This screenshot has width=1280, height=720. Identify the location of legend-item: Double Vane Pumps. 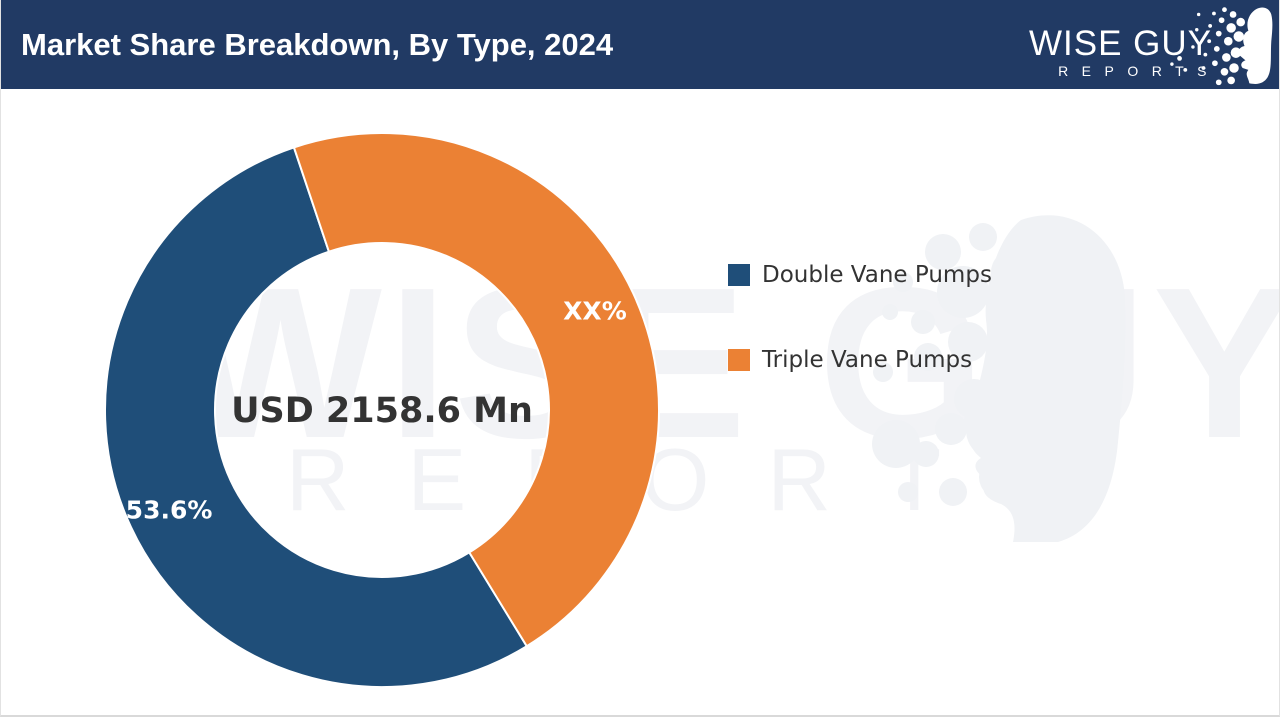
(860, 275).